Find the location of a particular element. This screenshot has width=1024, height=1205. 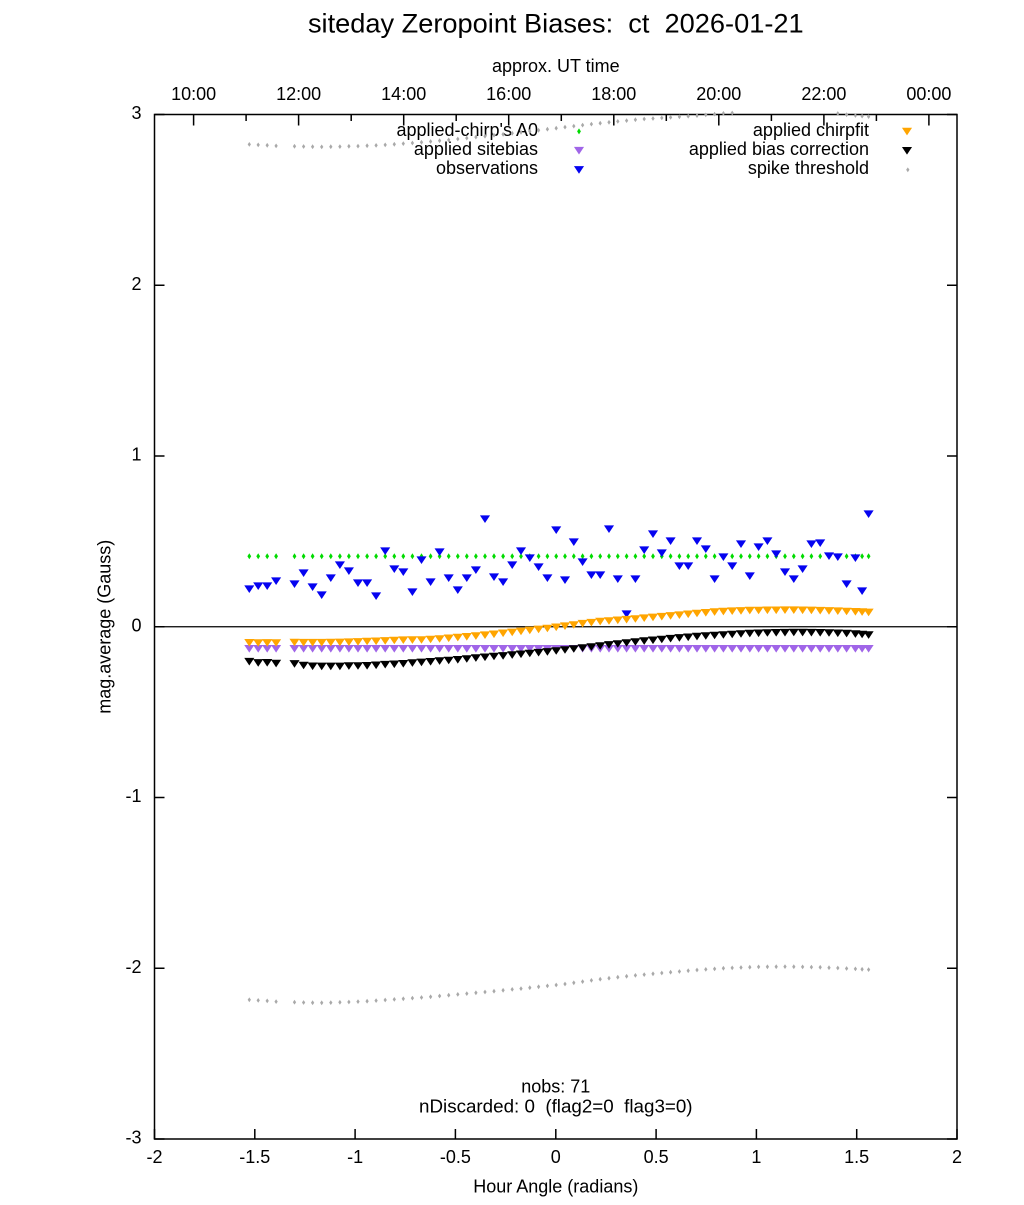

svg-text: applied bias correction is located at coordinates (779, 149).